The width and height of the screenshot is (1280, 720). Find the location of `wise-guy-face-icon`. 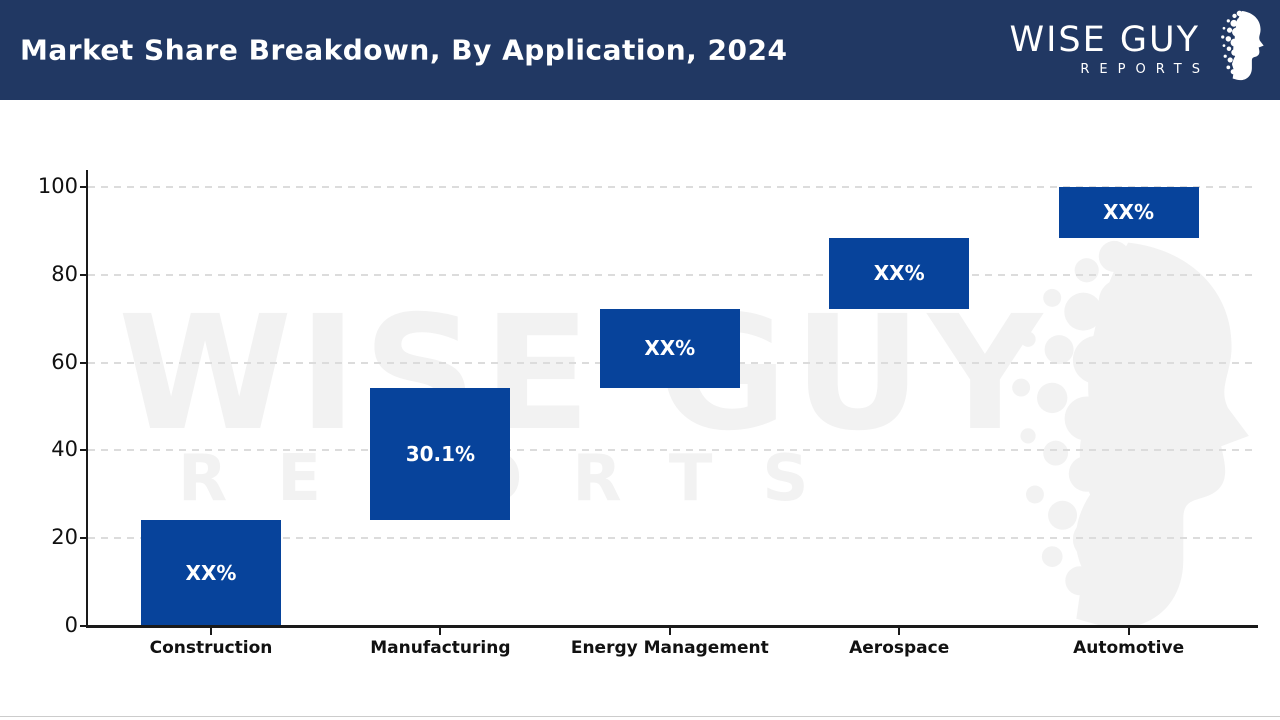

wise-guy-face-icon is located at coordinates (1242, 45).